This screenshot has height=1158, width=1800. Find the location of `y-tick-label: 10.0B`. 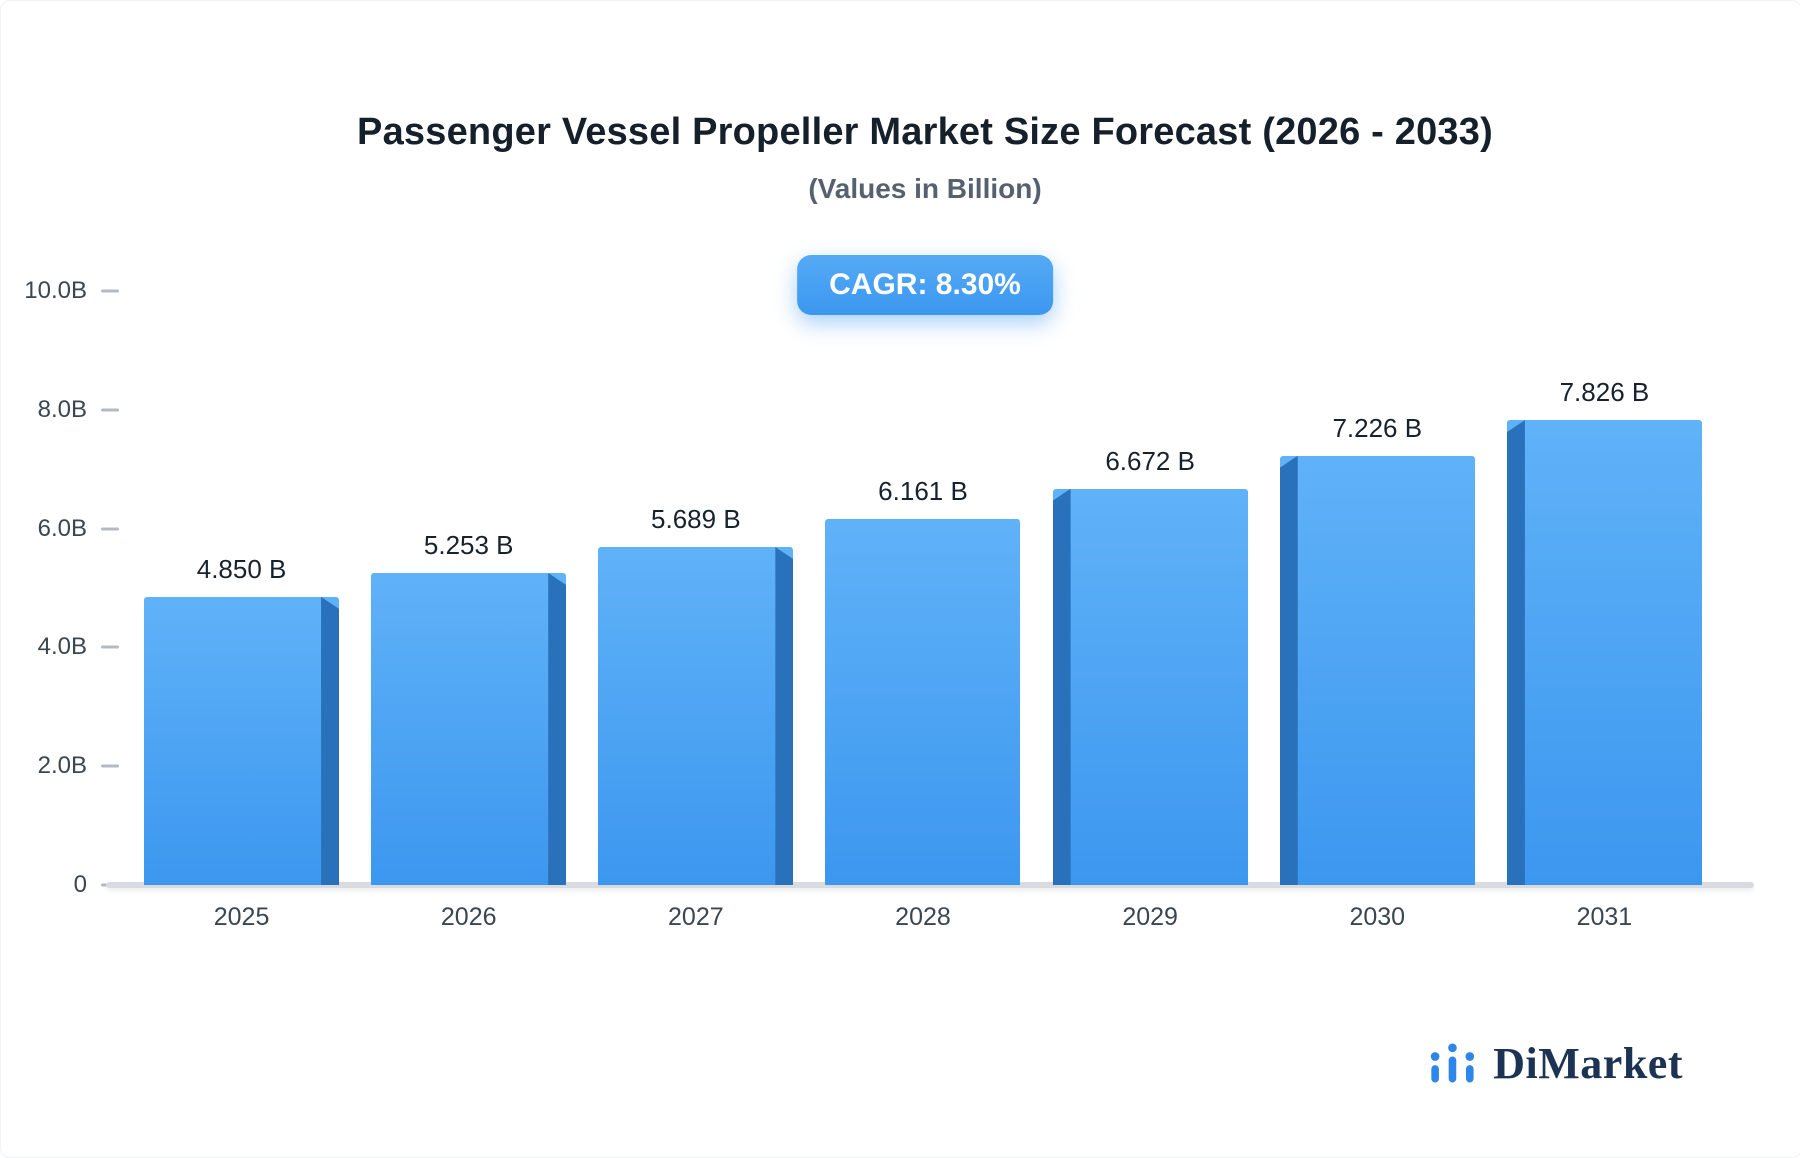

y-tick-label: 10.0B is located at coordinates (55, 290).